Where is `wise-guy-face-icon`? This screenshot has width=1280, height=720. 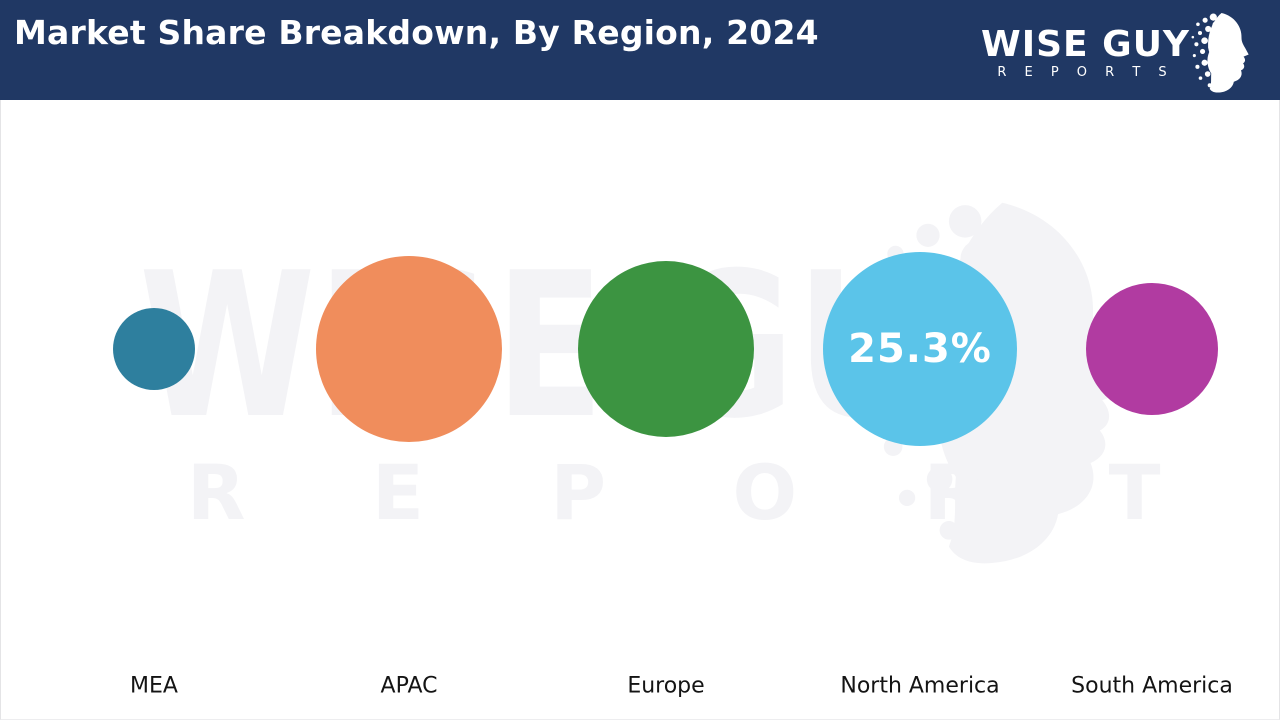
wise-guy-face-icon is located at coordinates (1221, 53).